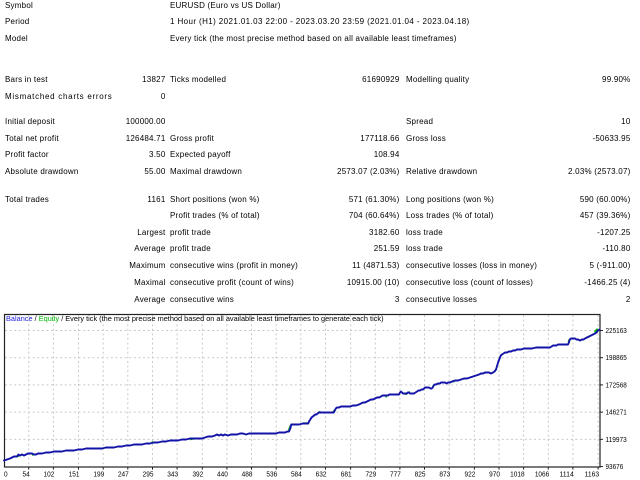 The width and height of the screenshot is (640, 480). Describe the element at coordinates (517, 473) in the screenshot. I see `svg-text: 1018` at that location.